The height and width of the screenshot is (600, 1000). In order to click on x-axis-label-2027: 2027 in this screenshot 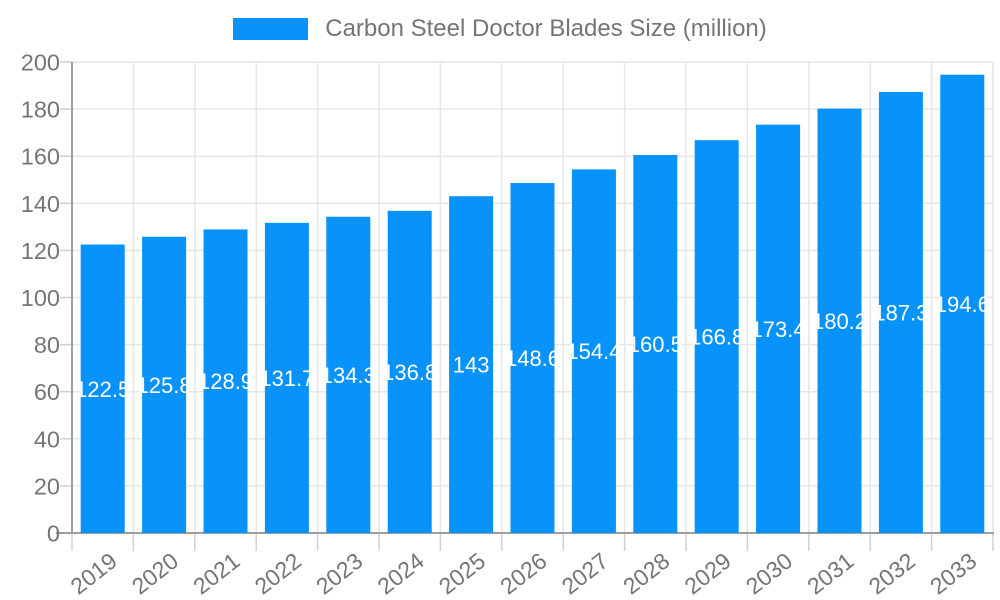, I will do `click(585, 573)`.